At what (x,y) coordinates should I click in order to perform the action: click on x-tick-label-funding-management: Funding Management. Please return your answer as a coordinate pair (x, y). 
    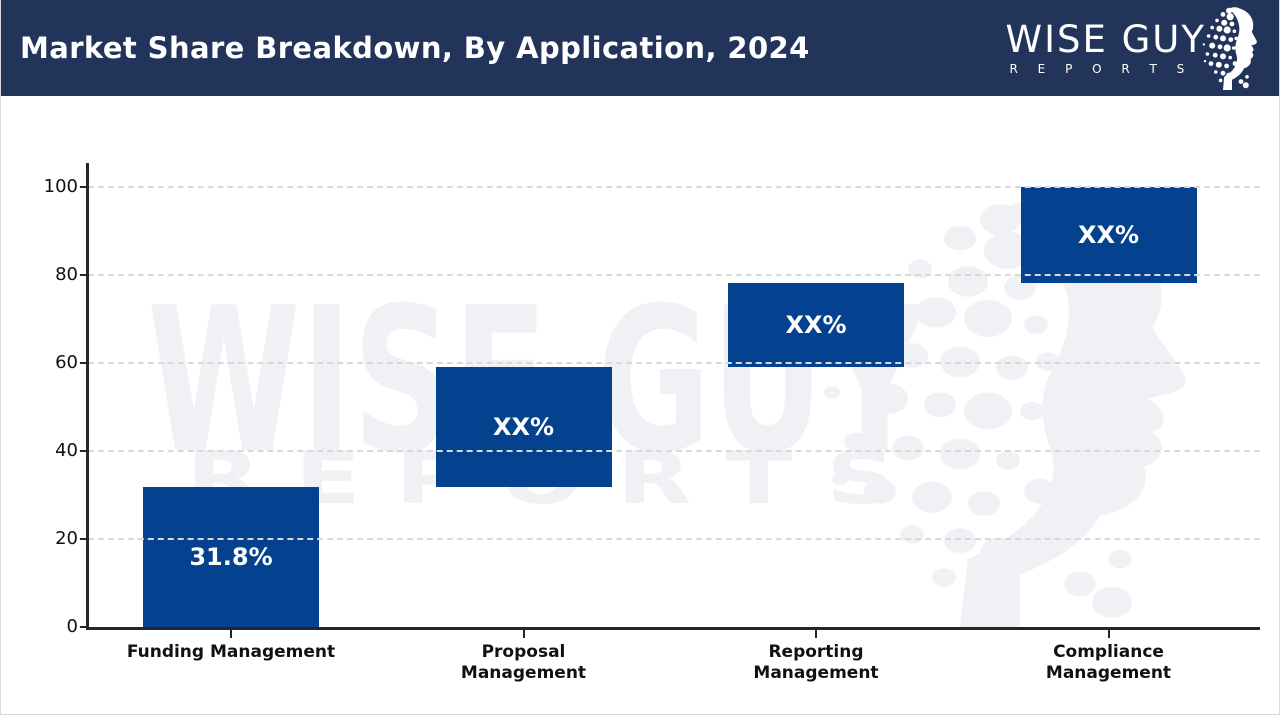
    Looking at the image, I should click on (231, 652).